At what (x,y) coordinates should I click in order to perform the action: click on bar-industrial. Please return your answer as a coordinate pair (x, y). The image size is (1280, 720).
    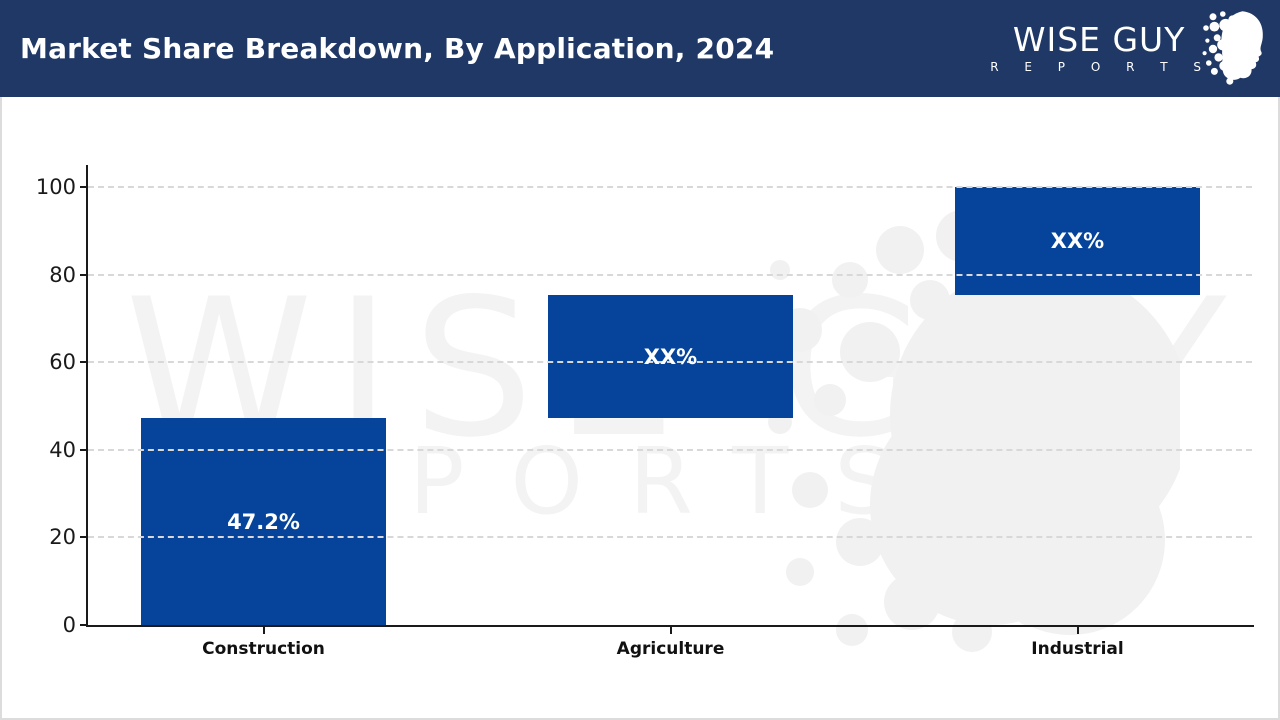
    Looking at the image, I should click on (1077, 241).